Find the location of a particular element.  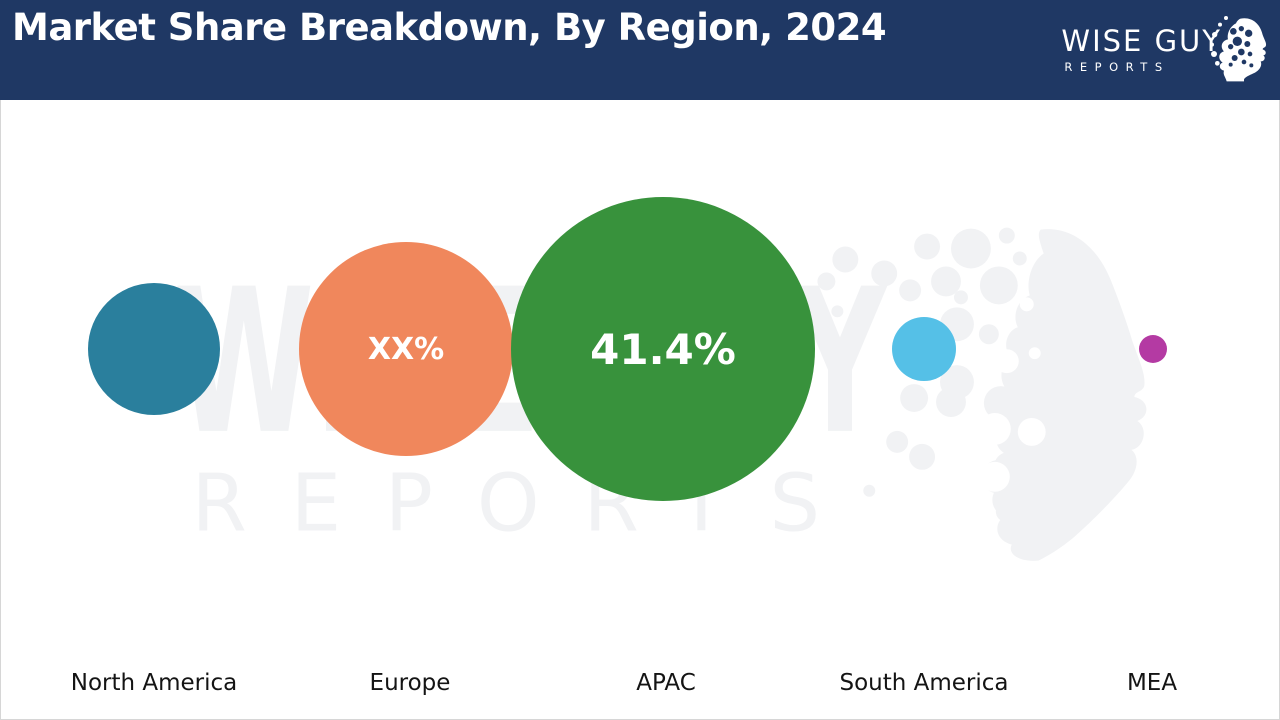

bubble-europe: XX% is located at coordinates (406, 349).